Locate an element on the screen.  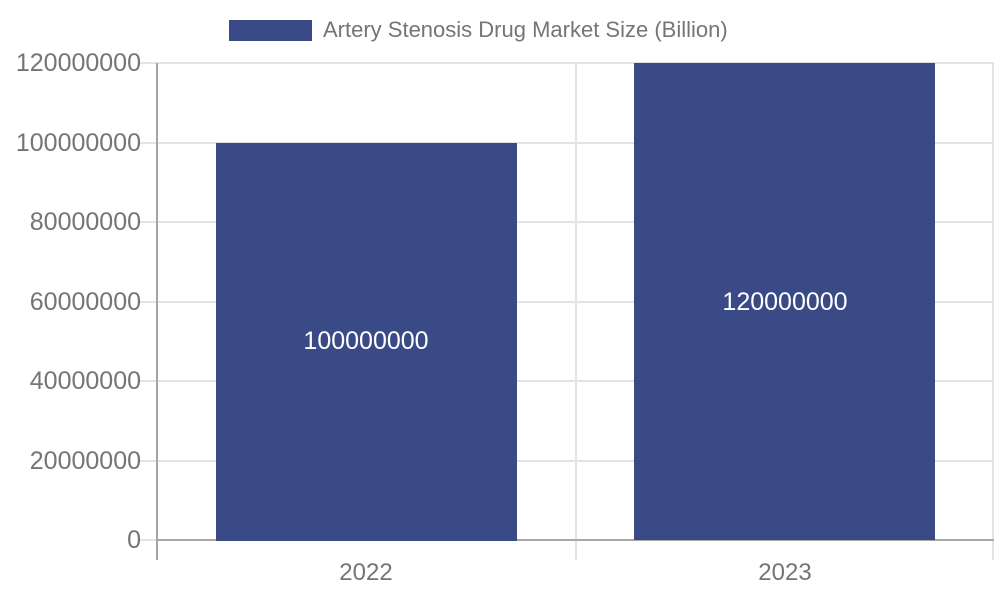
y-tick-label: 60000000 is located at coordinates (85, 302).